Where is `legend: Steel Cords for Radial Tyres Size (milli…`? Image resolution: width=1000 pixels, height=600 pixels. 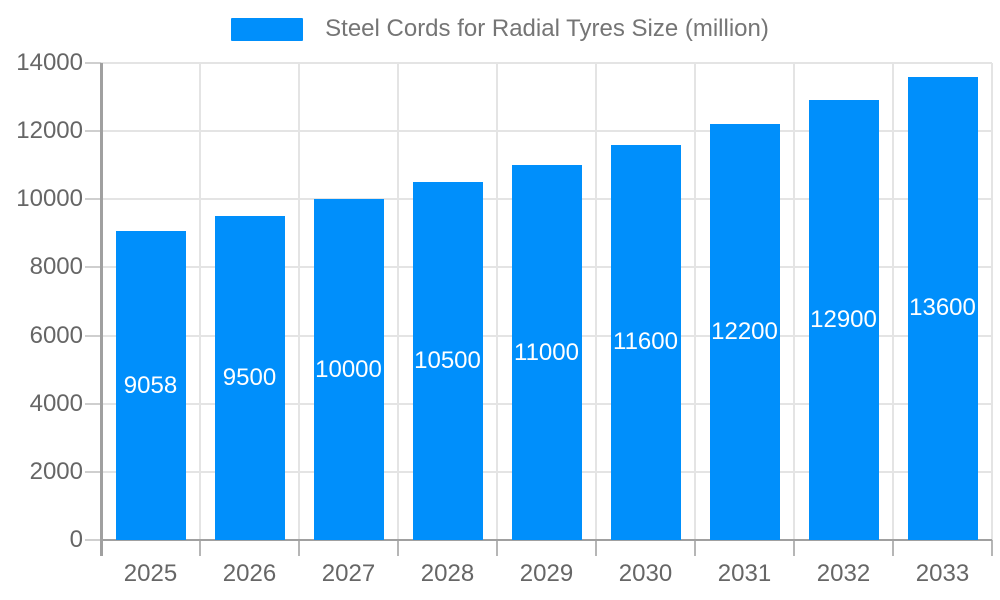 legend: Steel Cords for Radial Tyres Size (milli… is located at coordinates (500, 29).